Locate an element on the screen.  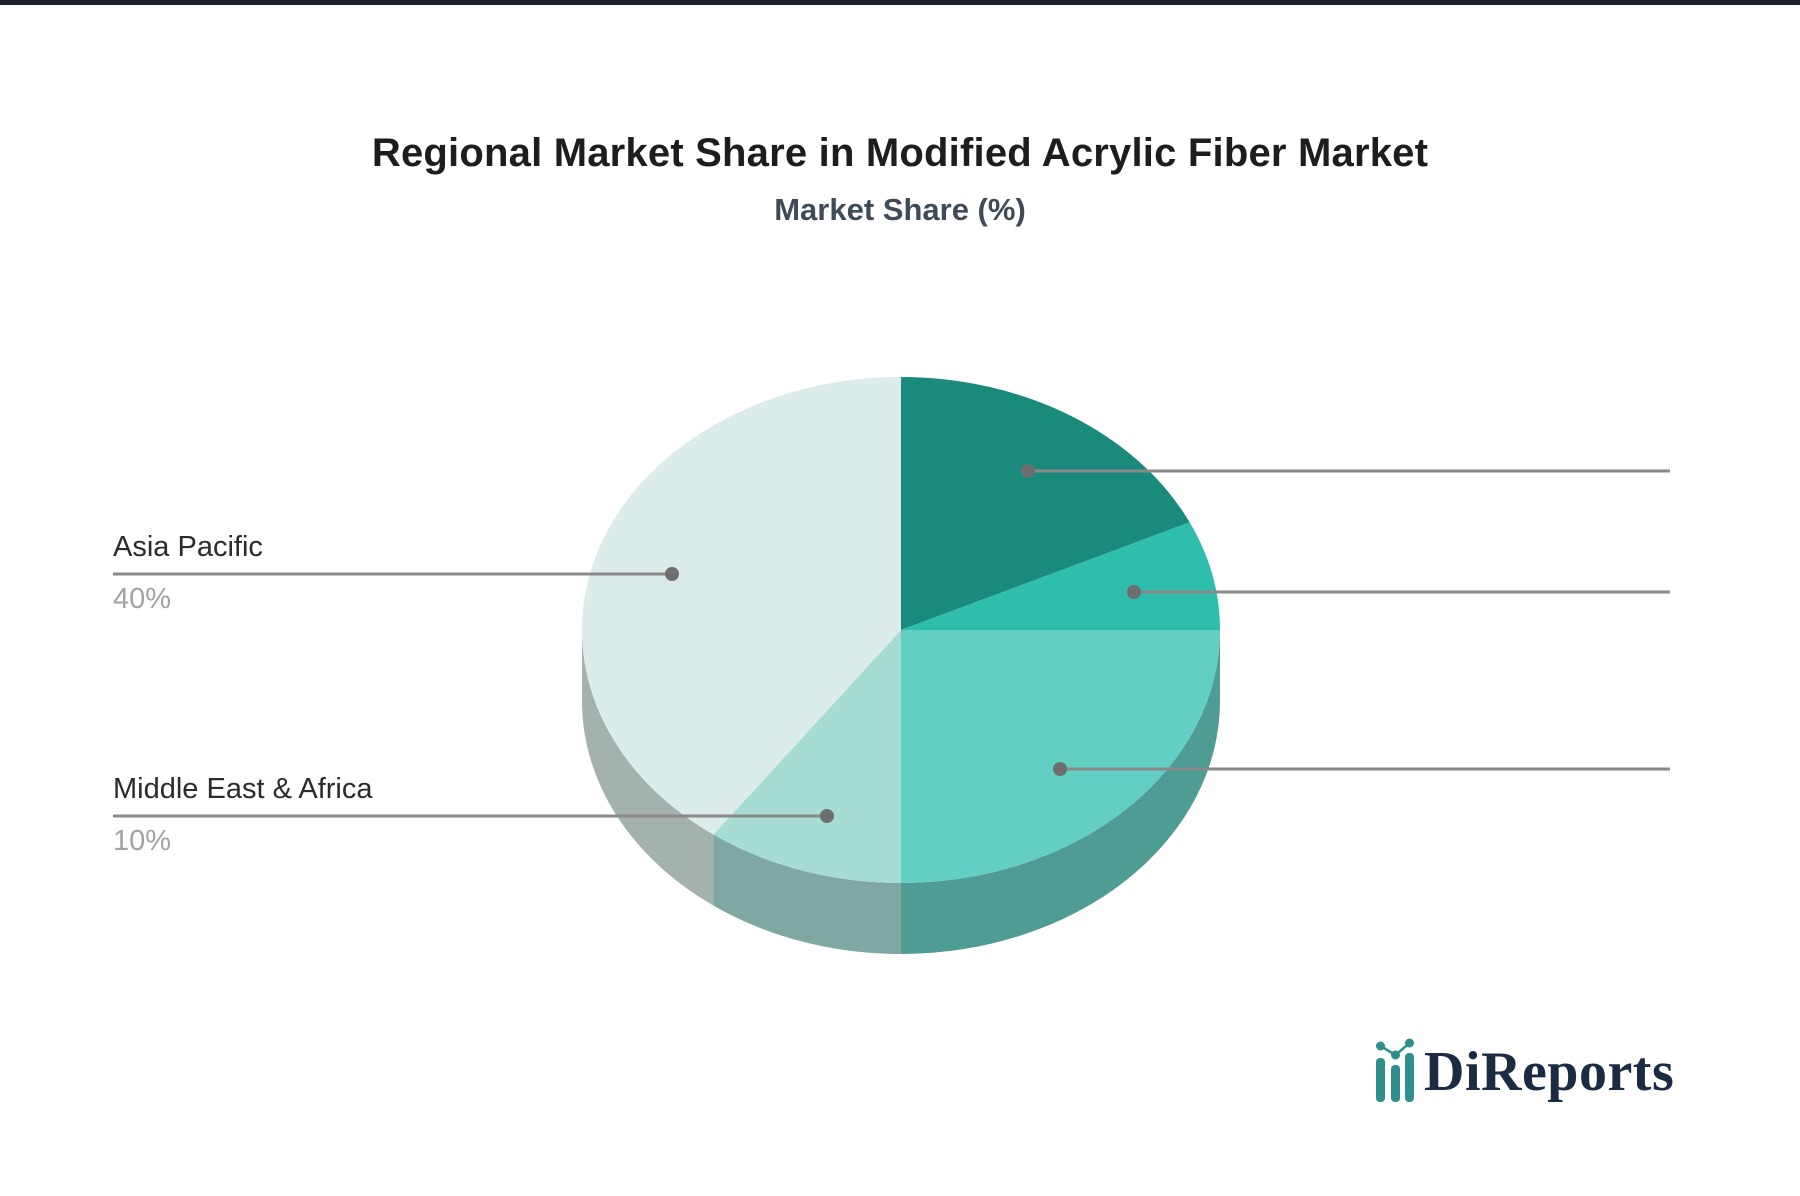
pie-slice-europe is located at coordinates (1060, 756).